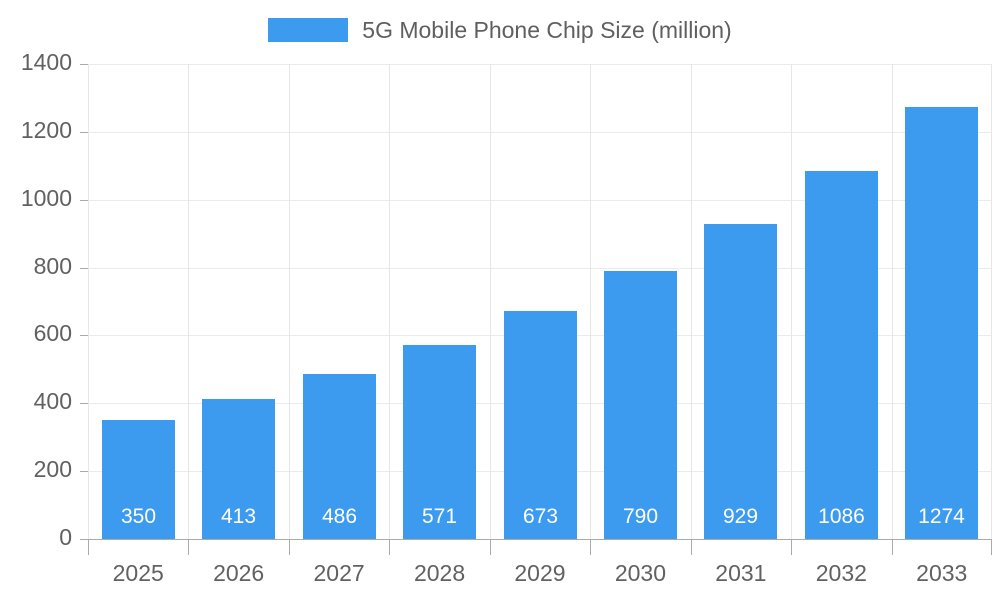 This screenshot has height=600, width=1000. What do you see at coordinates (540, 539) in the screenshot?
I see `x-axis-baseline` at bounding box center [540, 539].